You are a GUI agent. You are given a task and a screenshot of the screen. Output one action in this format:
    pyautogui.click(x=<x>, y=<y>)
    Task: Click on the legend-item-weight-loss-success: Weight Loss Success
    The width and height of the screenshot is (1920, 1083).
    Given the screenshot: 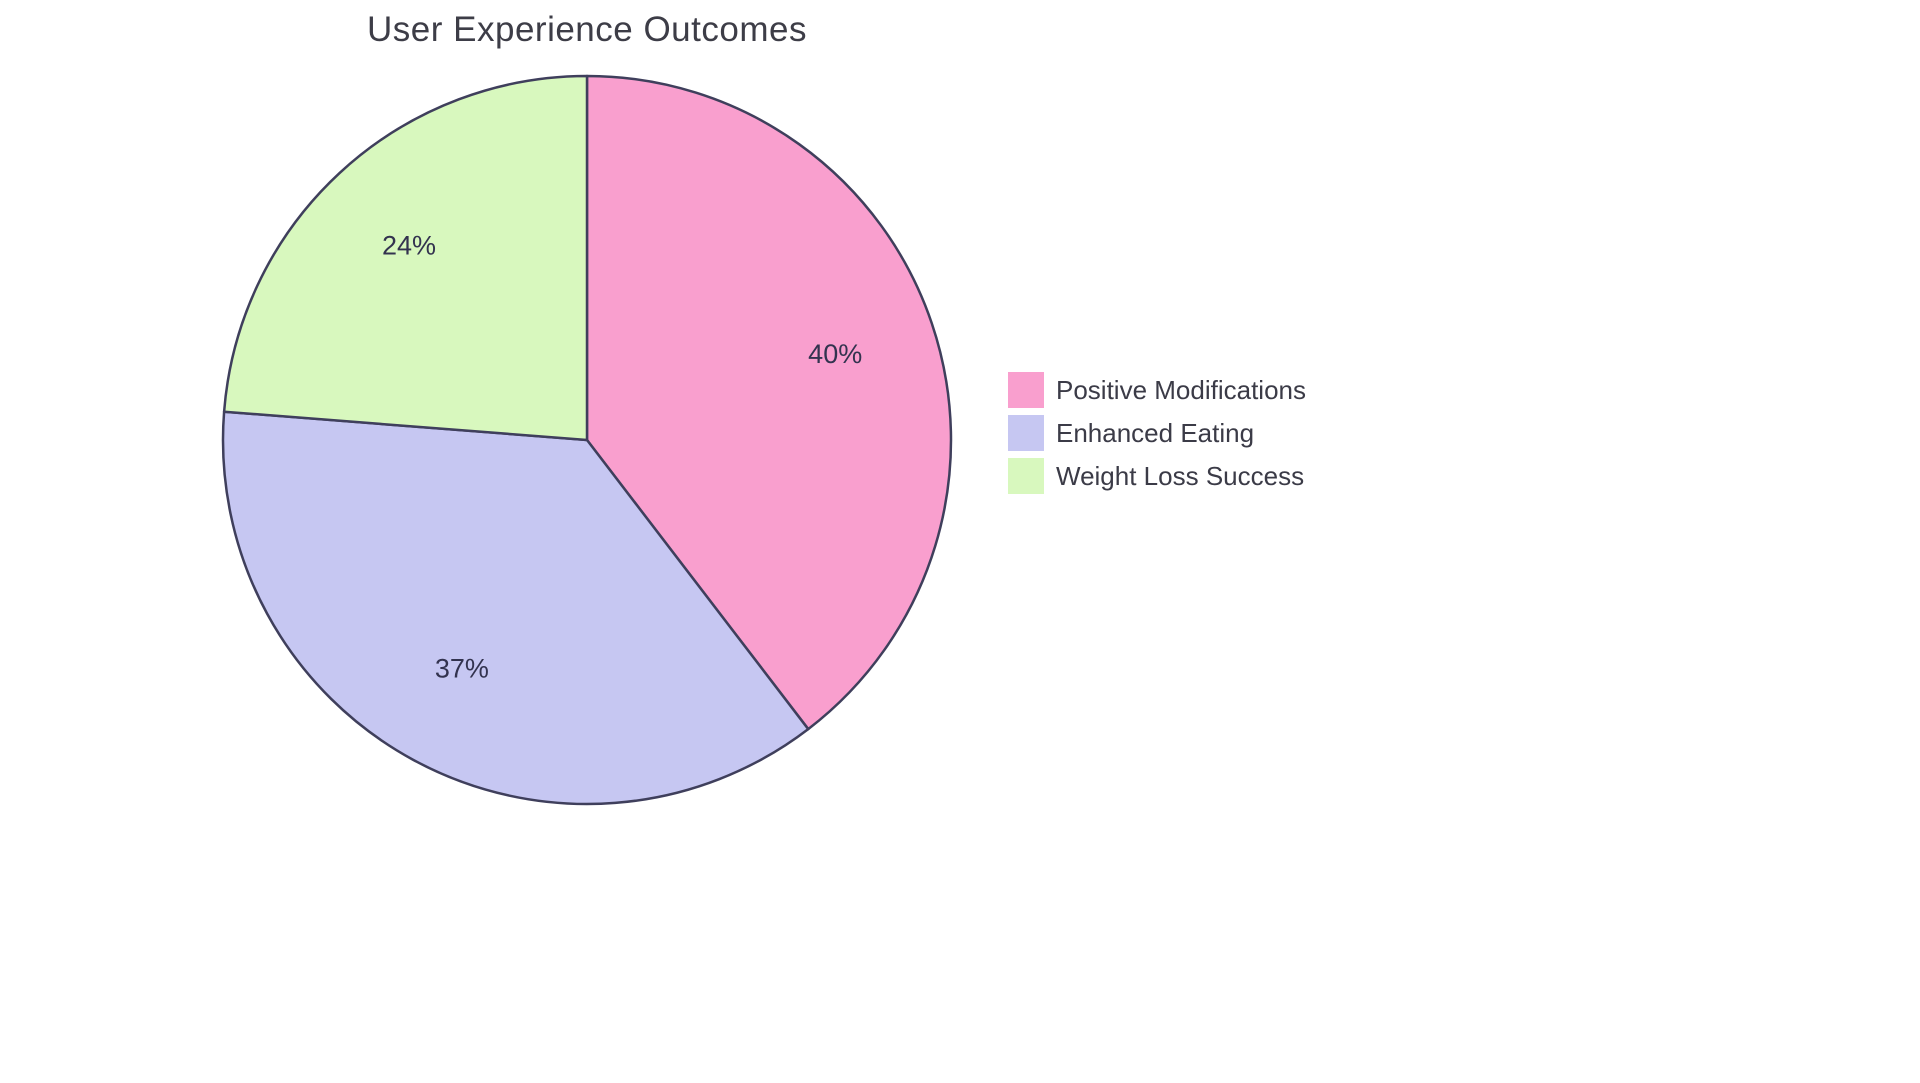 What is the action you would take?
    pyautogui.click(x=1157, y=476)
    